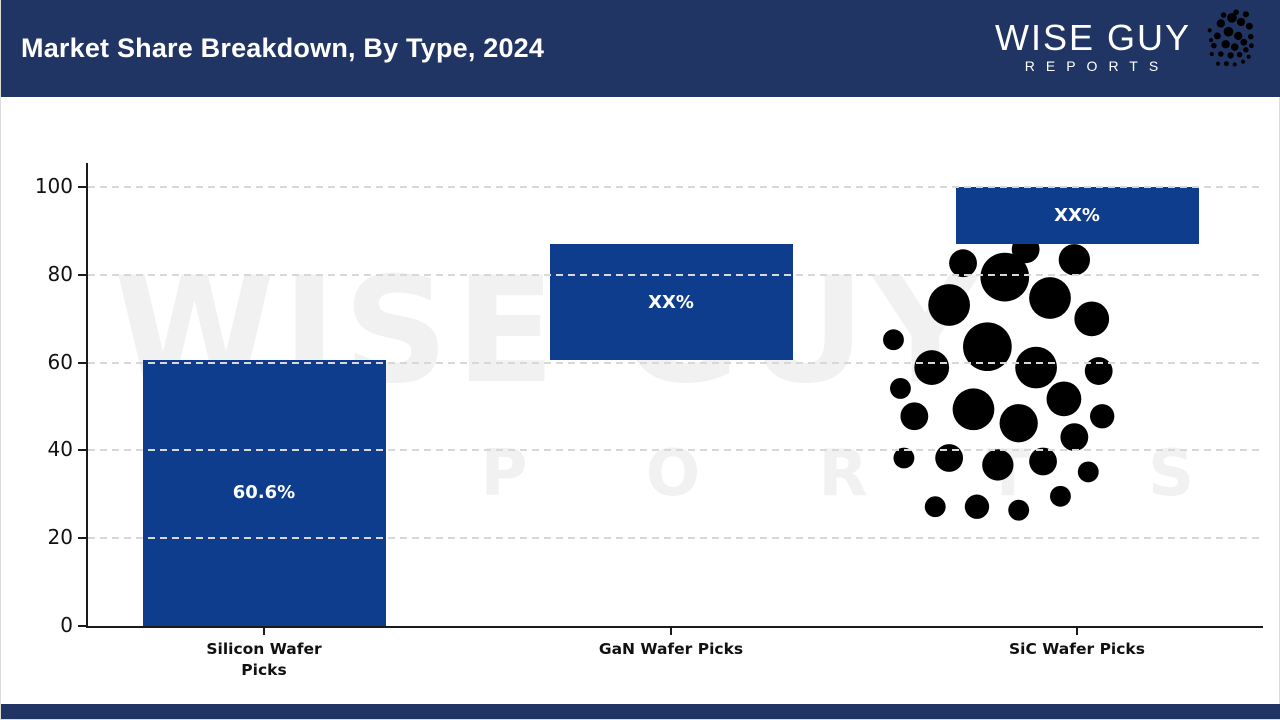 This screenshot has height=720, width=1280. Describe the element at coordinates (1077, 649) in the screenshot. I see `x-tick-label: SiC Wafer Picks` at that location.